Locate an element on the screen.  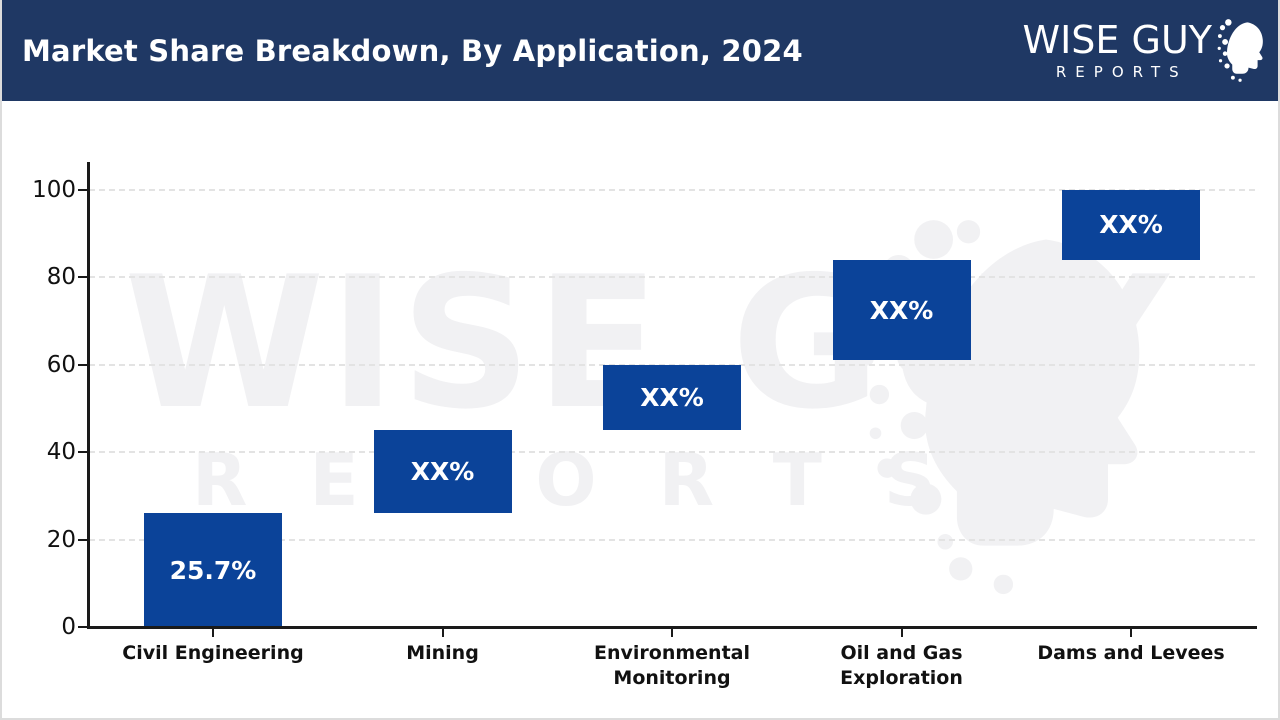
y-axis-line is located at coordinates (88, 395).